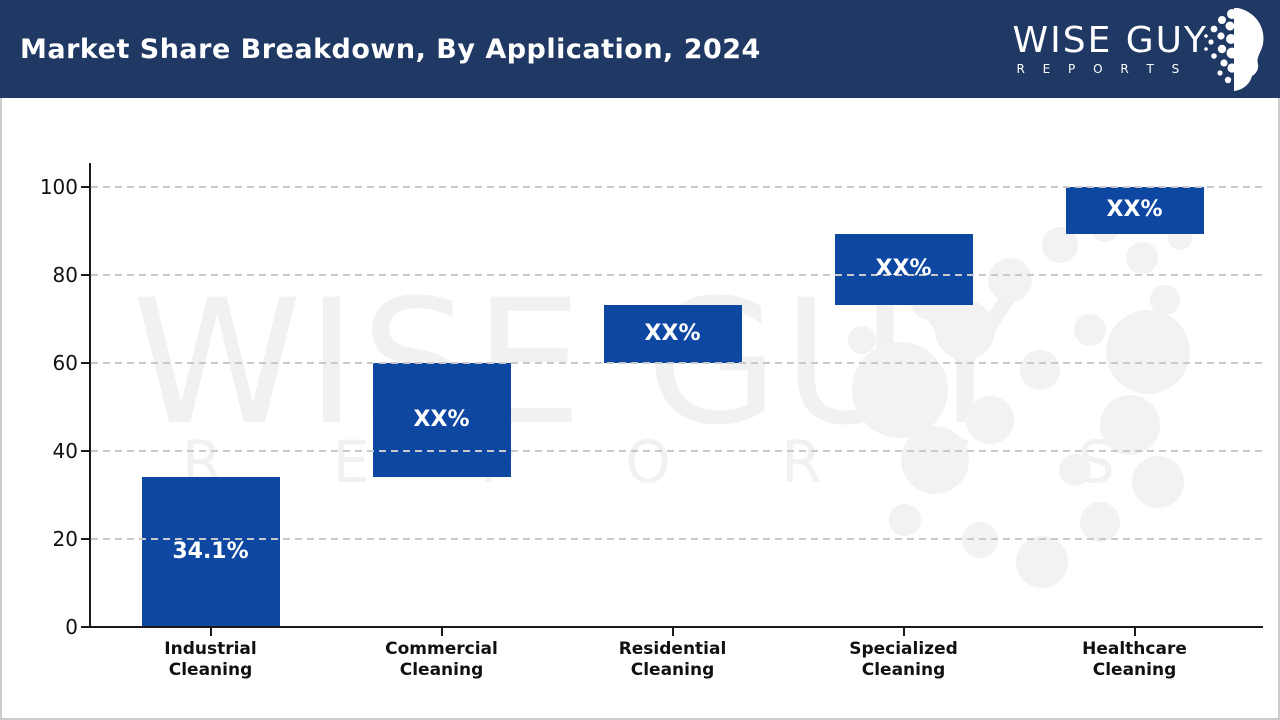 The image size is (1280, 720). Describe the element at coordinates (90, 395) in the screenshot. I see `y-axis-line` at that location.